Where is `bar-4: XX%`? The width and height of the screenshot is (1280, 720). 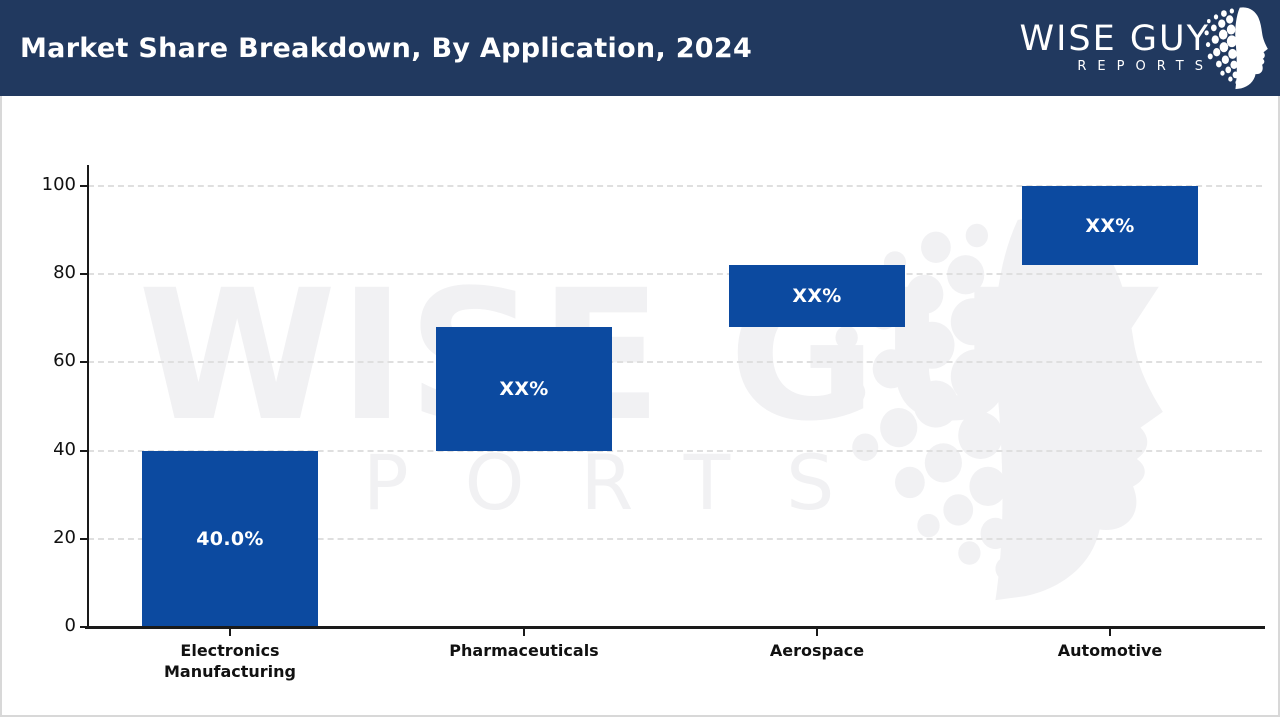 bar-4: XX% is located at coordinates (1110, 226).